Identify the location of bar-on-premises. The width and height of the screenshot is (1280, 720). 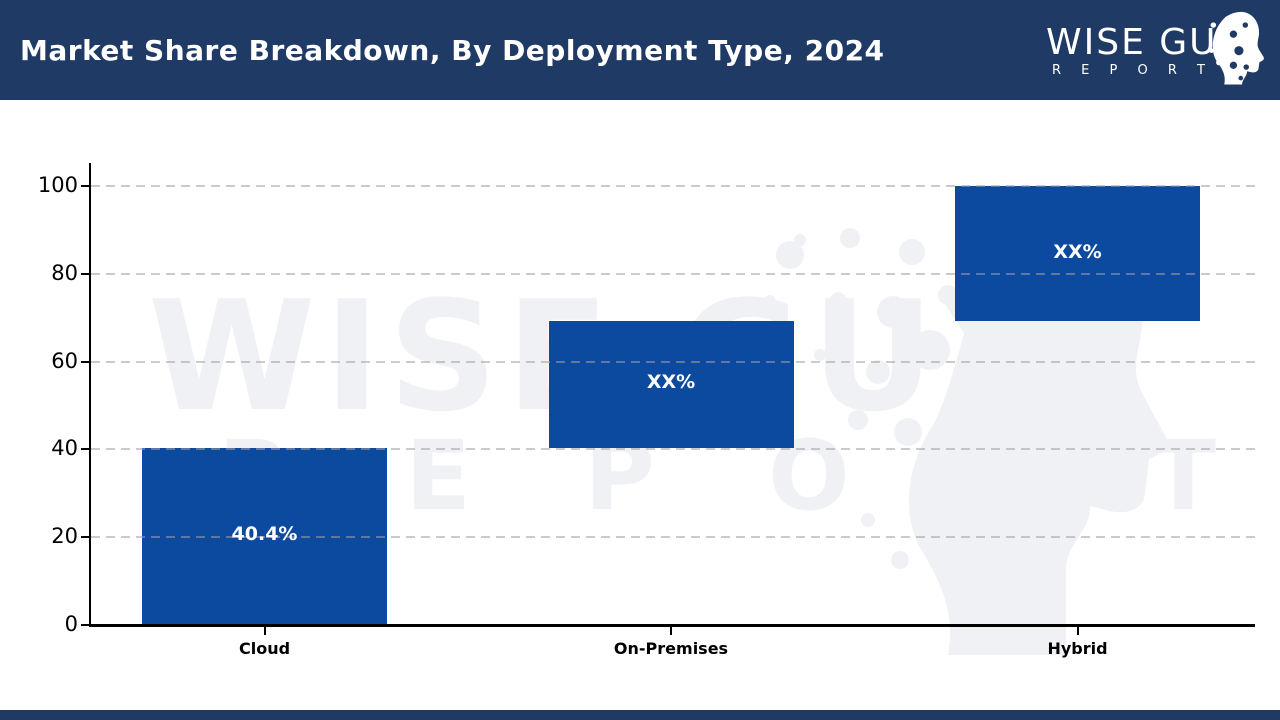
(671, 384).